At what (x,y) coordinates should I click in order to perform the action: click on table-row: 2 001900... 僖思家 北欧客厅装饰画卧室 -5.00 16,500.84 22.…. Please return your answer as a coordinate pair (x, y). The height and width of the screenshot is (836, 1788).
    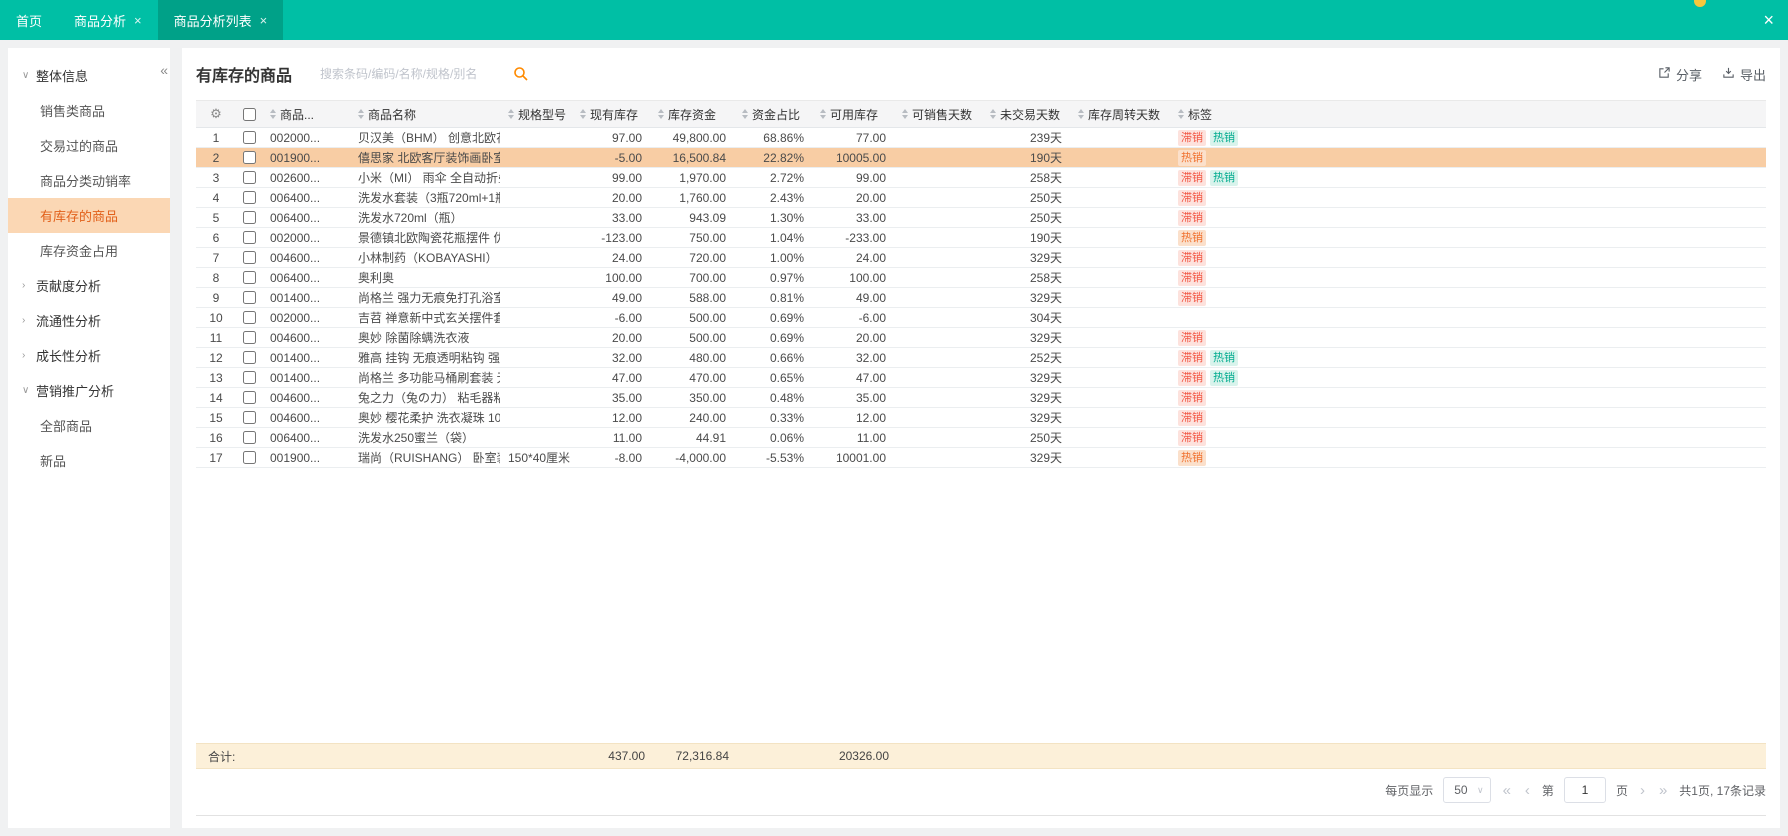
    Looking at the image, I should click on (981, 158).